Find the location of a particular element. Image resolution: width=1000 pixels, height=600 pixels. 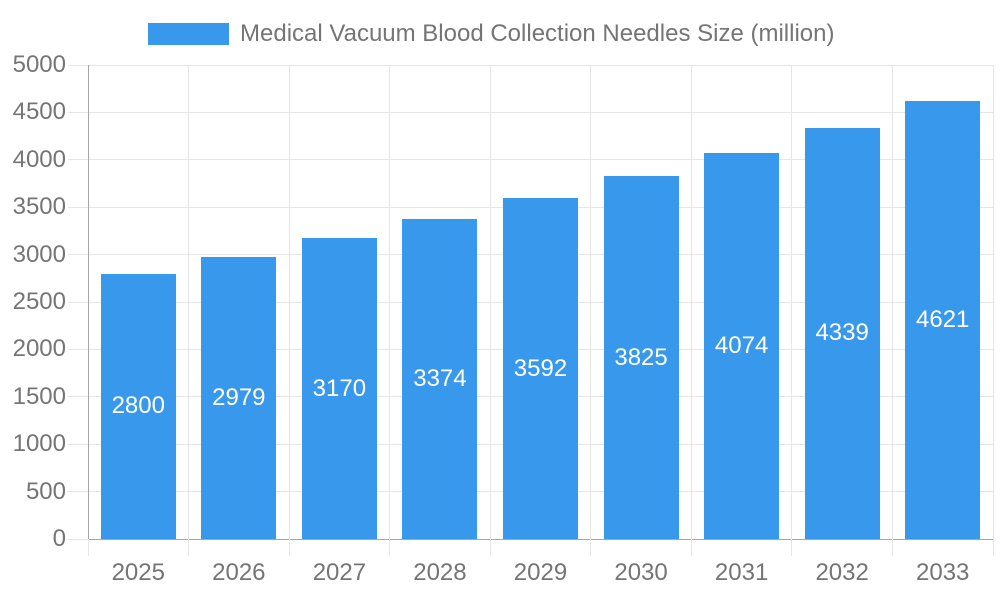

x-tick-label: 2033 is located at coordinates (943, 572).